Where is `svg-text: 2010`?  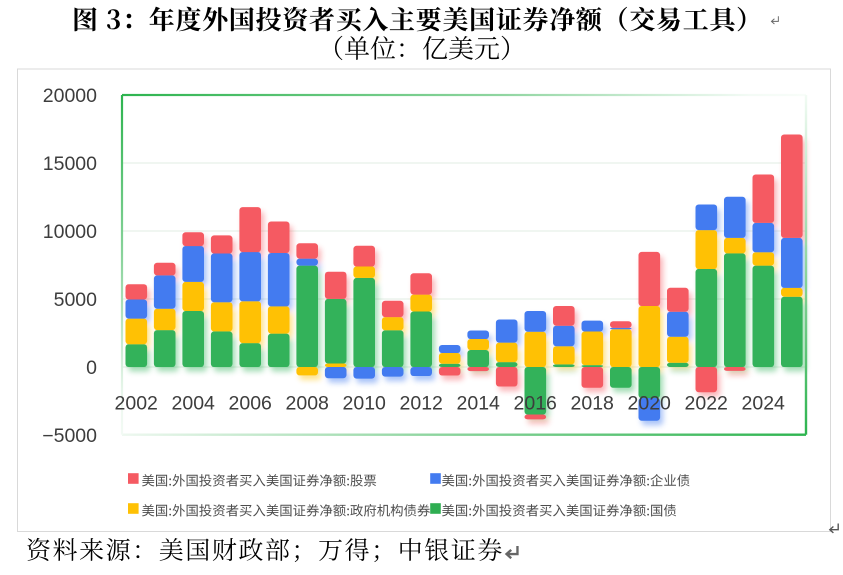
svg-text: 2010 is located at coordinates (365, 404).